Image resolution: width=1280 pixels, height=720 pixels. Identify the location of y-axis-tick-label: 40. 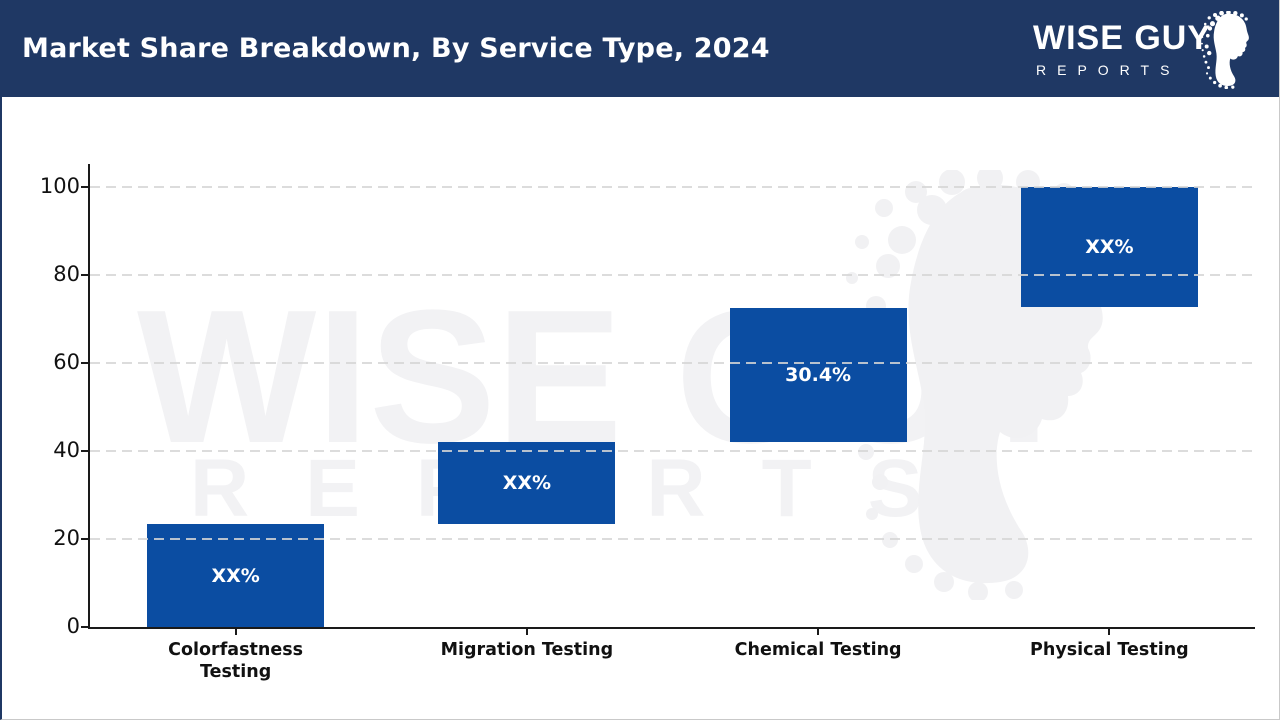
(66, 450).